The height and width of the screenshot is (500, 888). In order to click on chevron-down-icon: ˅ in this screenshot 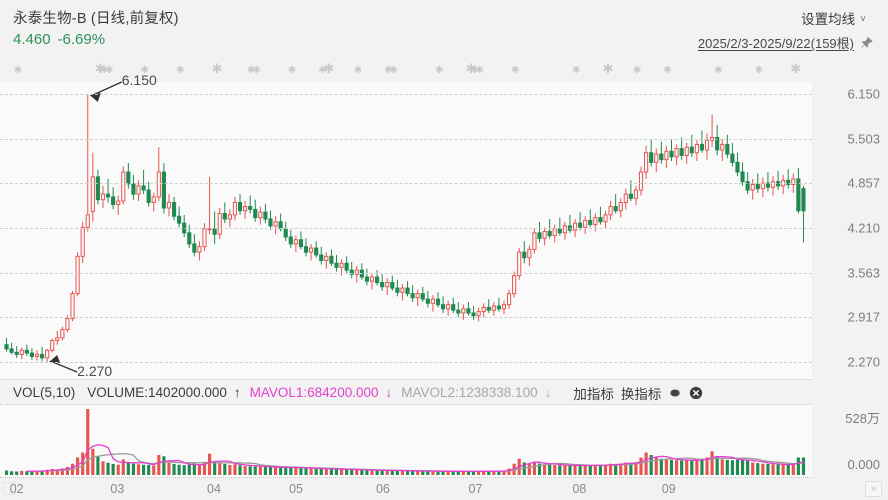, I will do `click(863, 19)`.